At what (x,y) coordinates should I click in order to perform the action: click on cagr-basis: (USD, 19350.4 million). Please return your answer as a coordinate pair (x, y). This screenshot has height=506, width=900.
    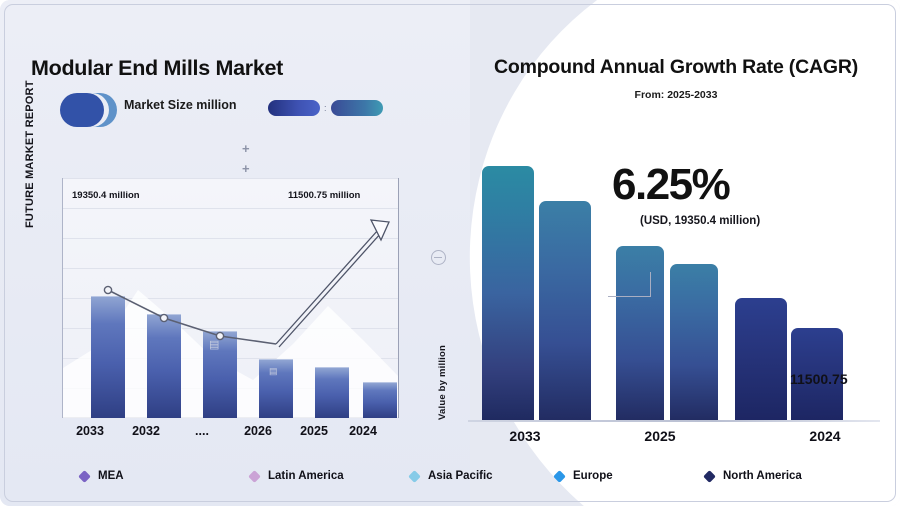
    Looking at the image, I should click on (700, 221).